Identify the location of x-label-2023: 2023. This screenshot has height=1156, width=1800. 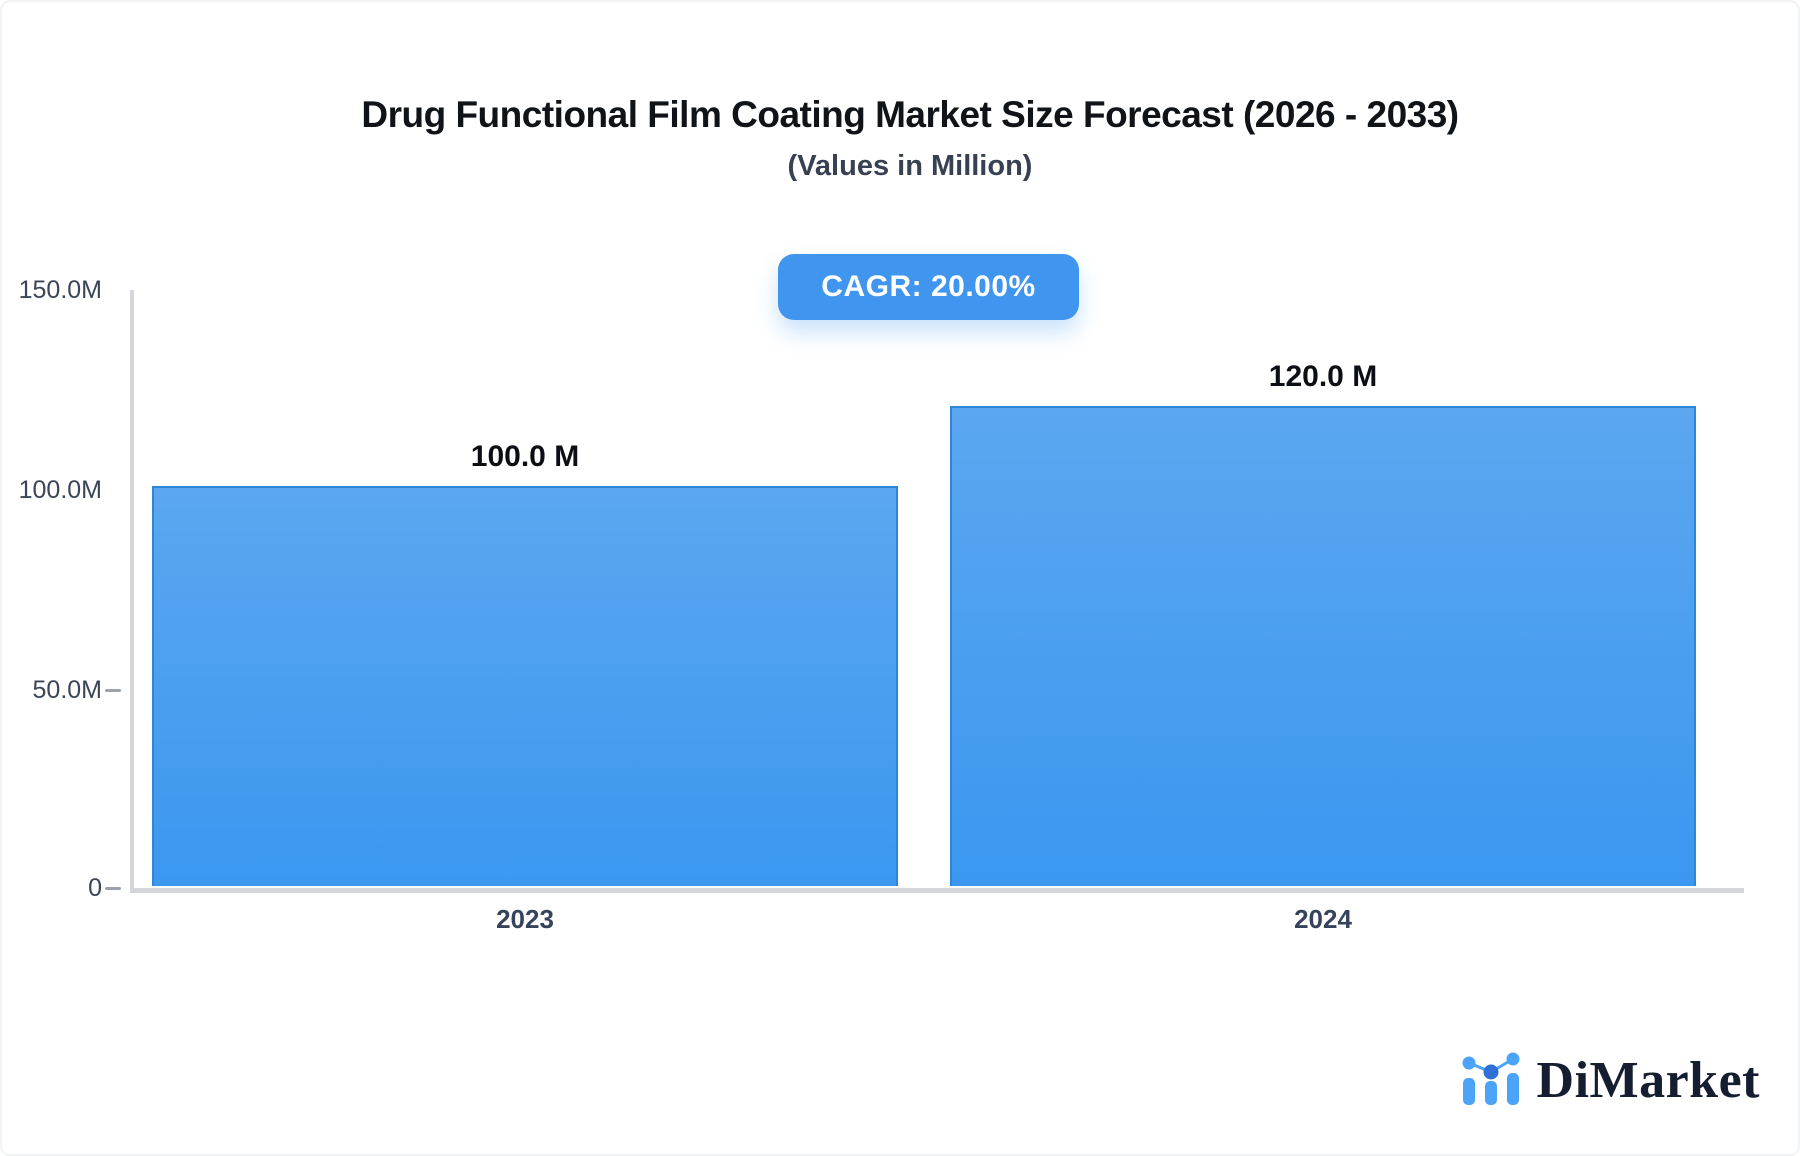
(525, 919).